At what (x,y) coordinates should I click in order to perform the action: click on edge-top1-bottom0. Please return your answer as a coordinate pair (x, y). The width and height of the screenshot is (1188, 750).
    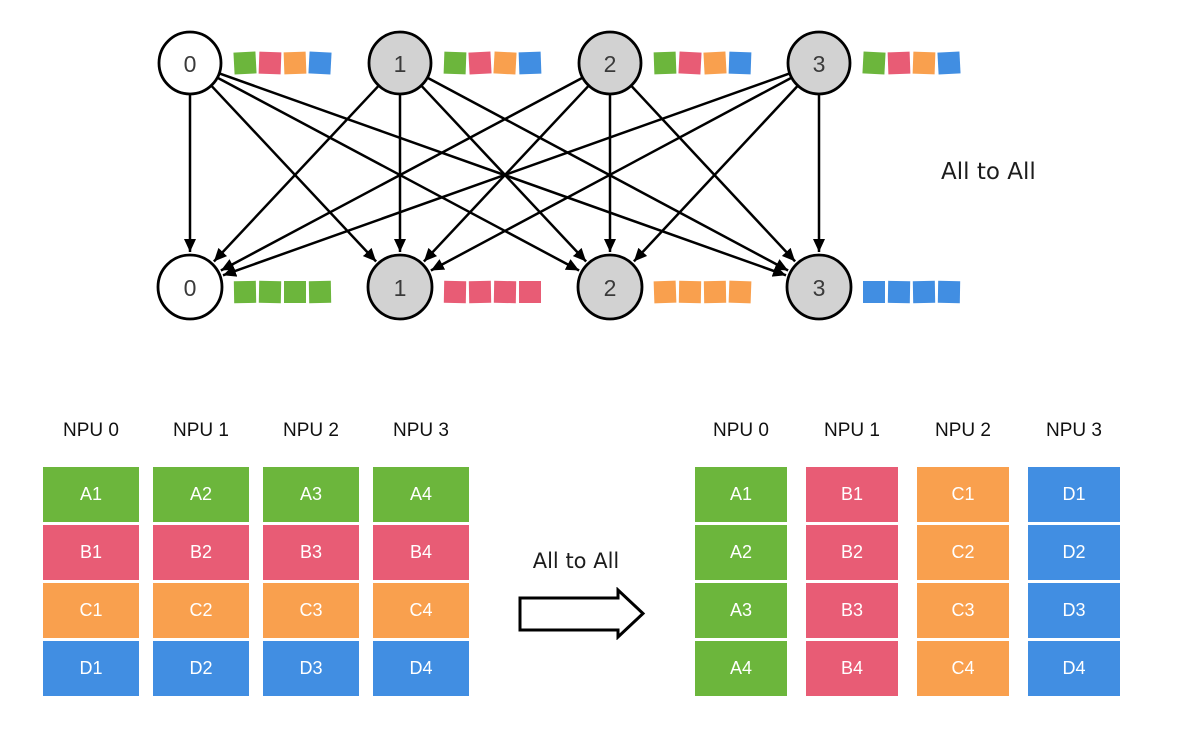
    Looking at the image, I should click on (296, 174).